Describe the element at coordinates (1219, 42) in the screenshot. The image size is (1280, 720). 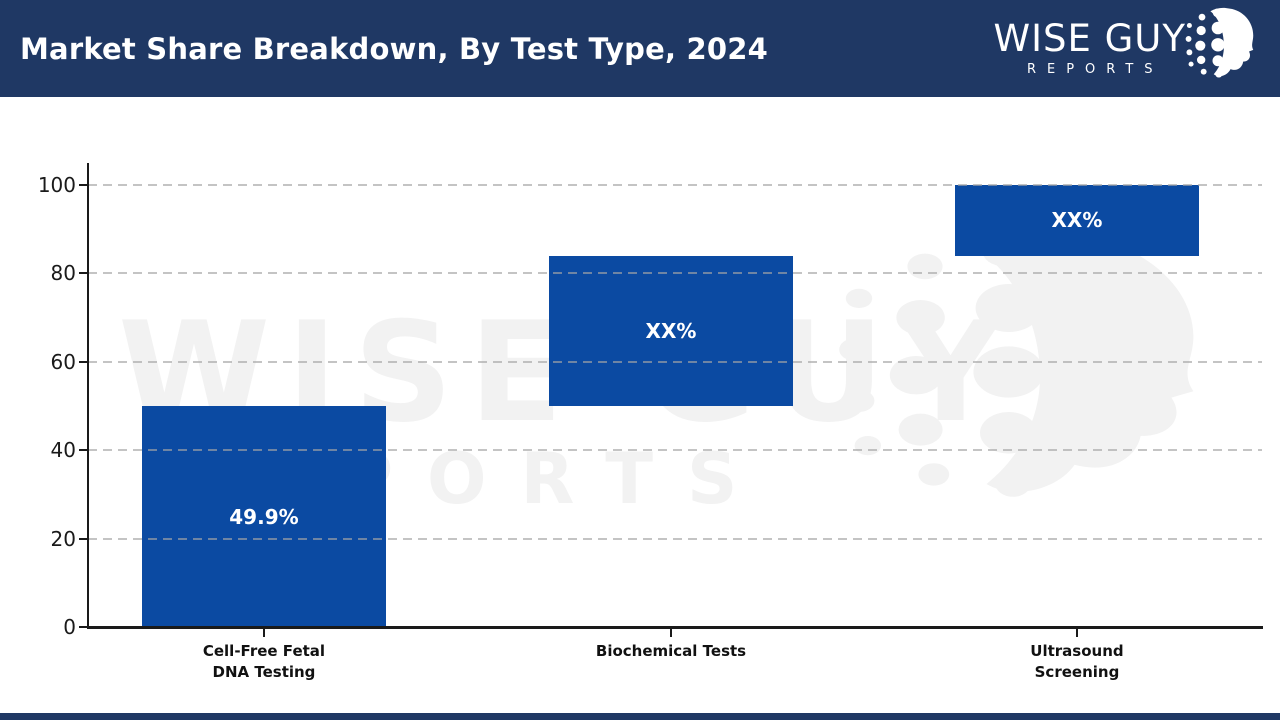
I see `wiseguy-head-icon` at that location.